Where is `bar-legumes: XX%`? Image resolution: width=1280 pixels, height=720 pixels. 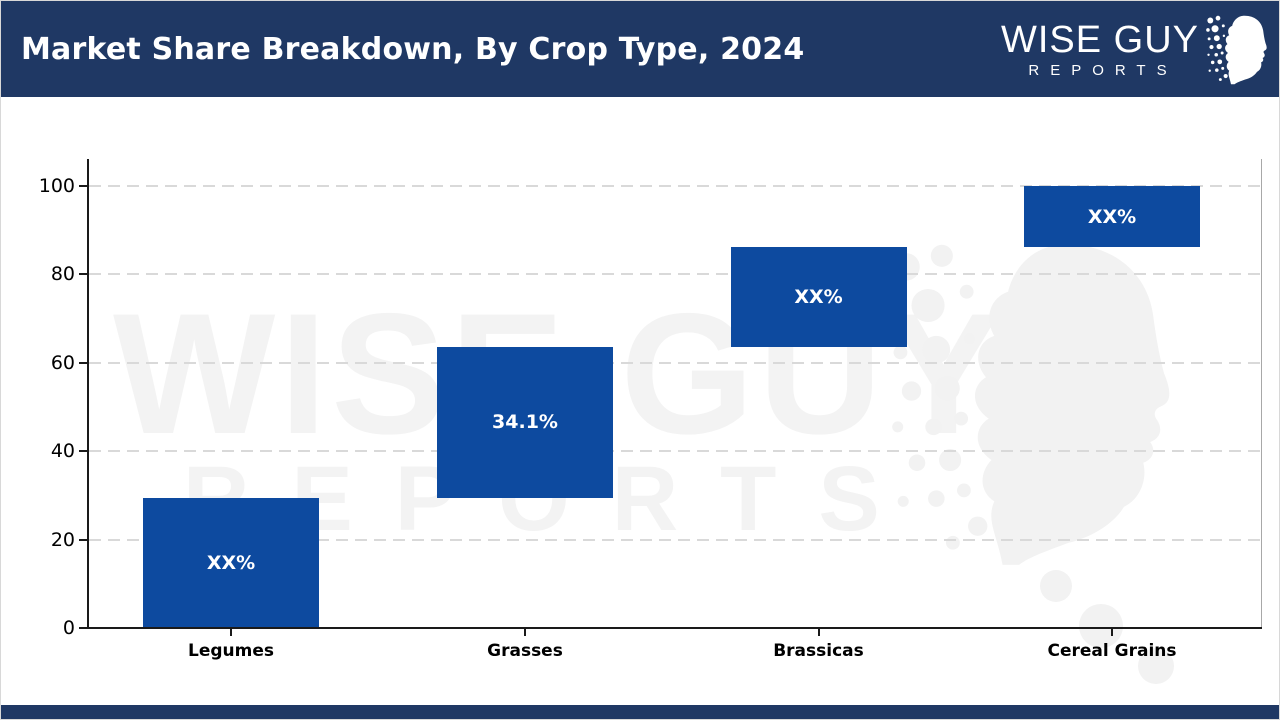
bar-legumes: XX% is located at coordinates (231, 562).